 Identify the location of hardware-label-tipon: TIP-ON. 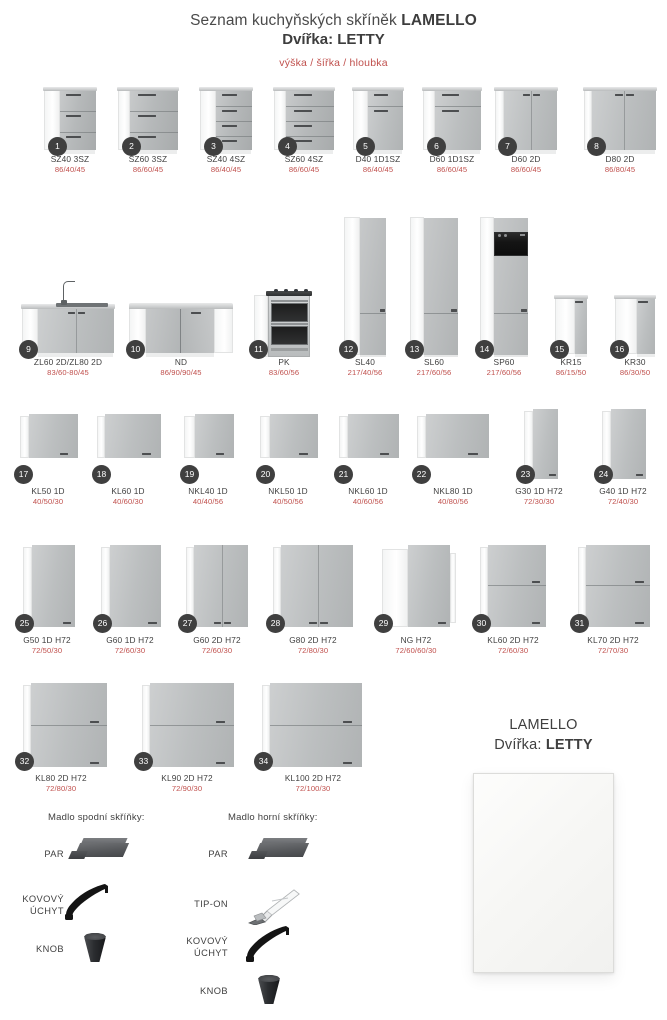
(211, 904).